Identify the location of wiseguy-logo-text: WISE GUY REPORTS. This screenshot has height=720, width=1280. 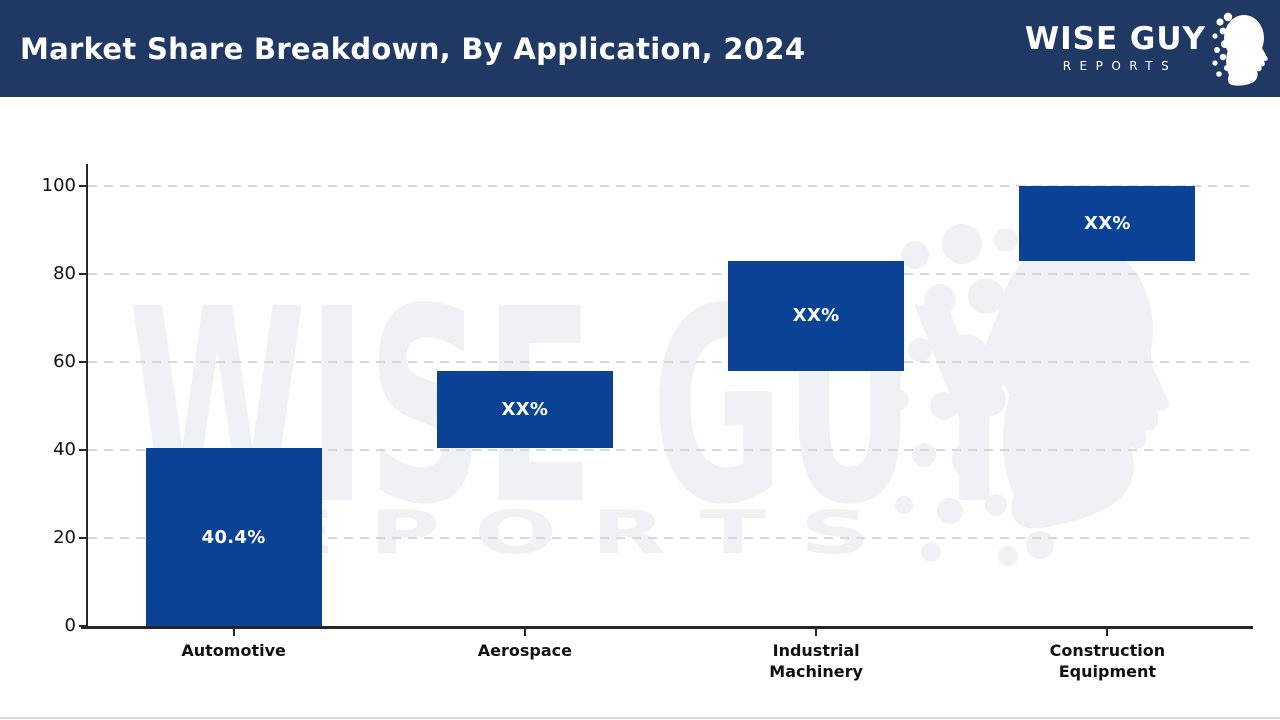
(1115, 46).